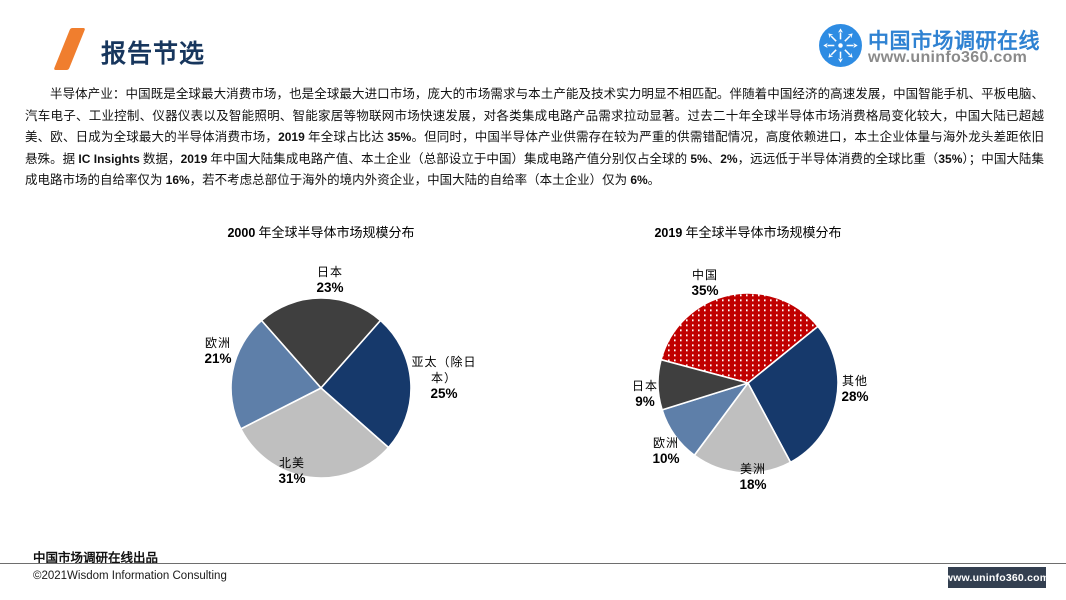  I want to click on pie-label: 其他 28%, so click(854, 389).